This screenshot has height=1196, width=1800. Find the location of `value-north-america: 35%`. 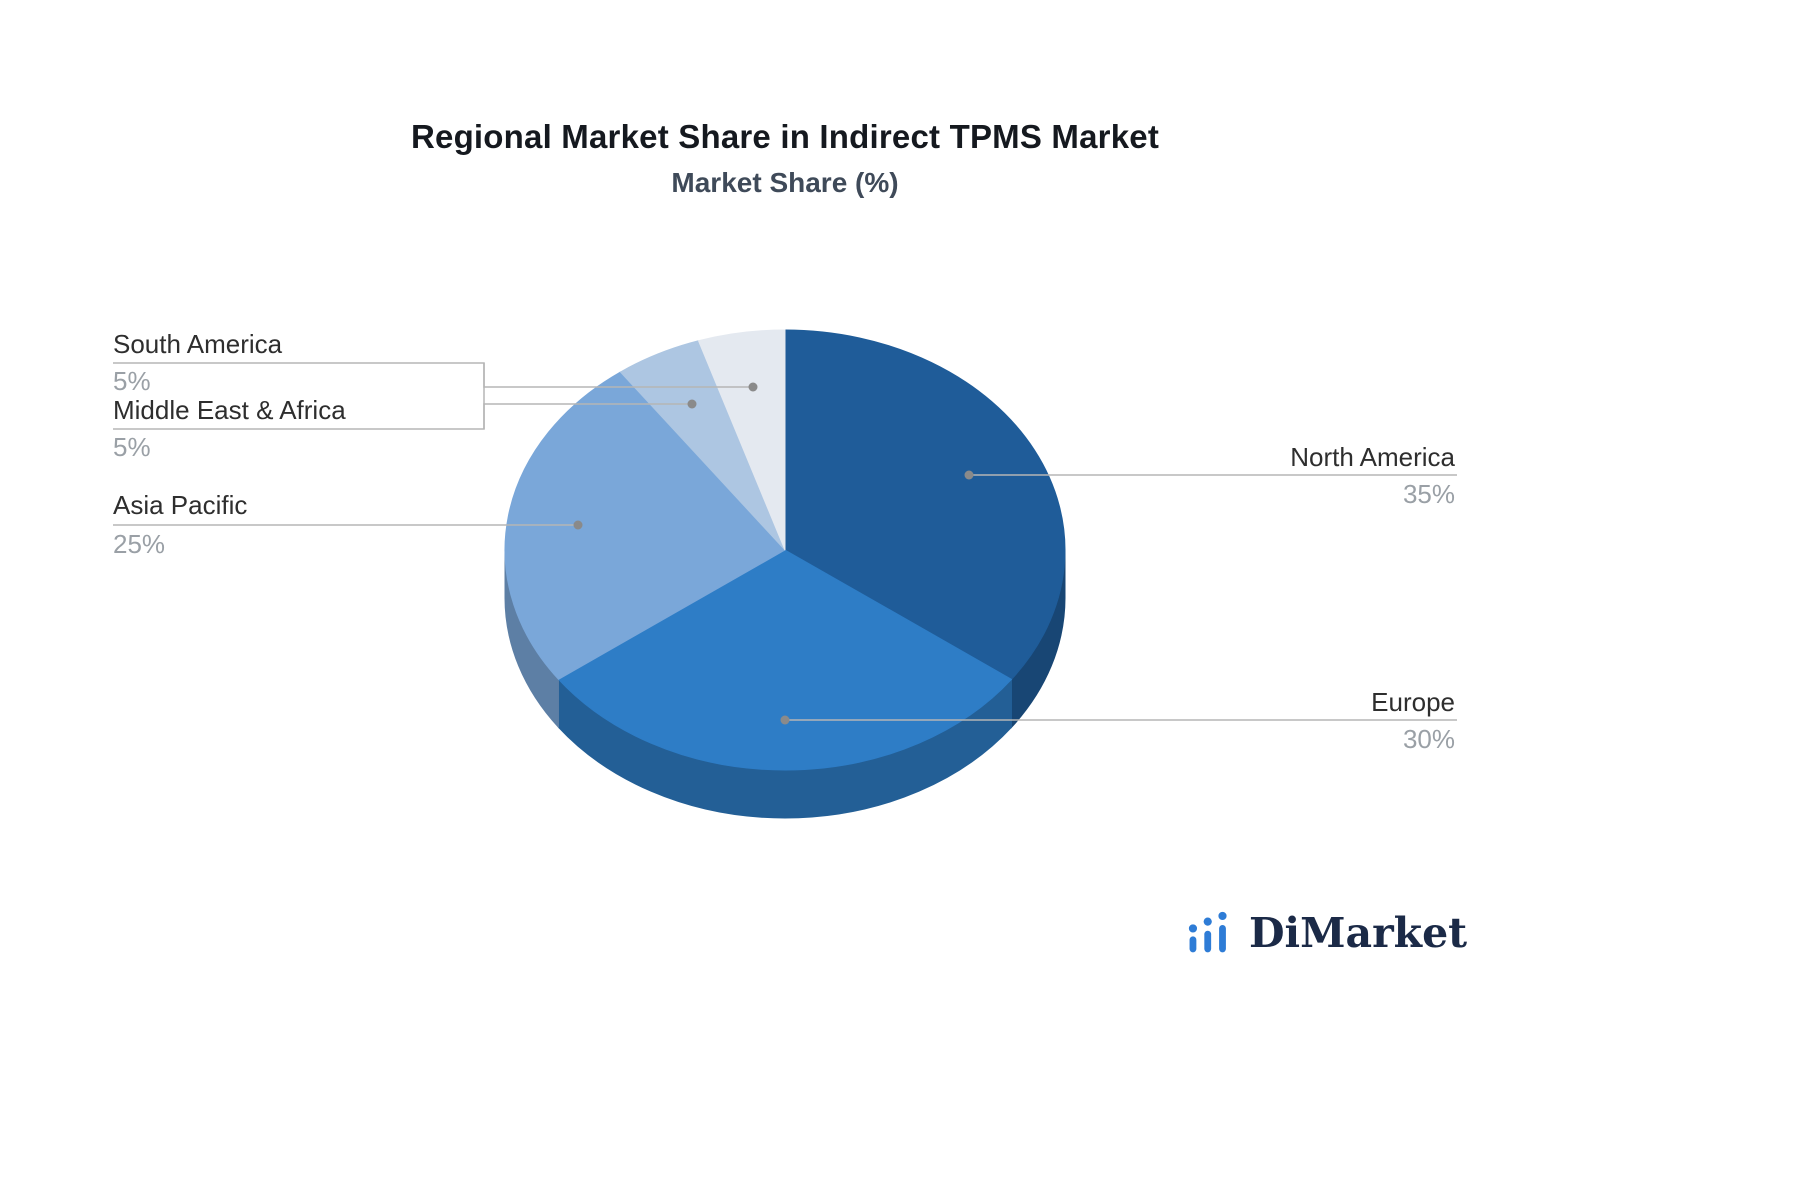

value-north-america: 35% is located at coordinates (1428, 494).